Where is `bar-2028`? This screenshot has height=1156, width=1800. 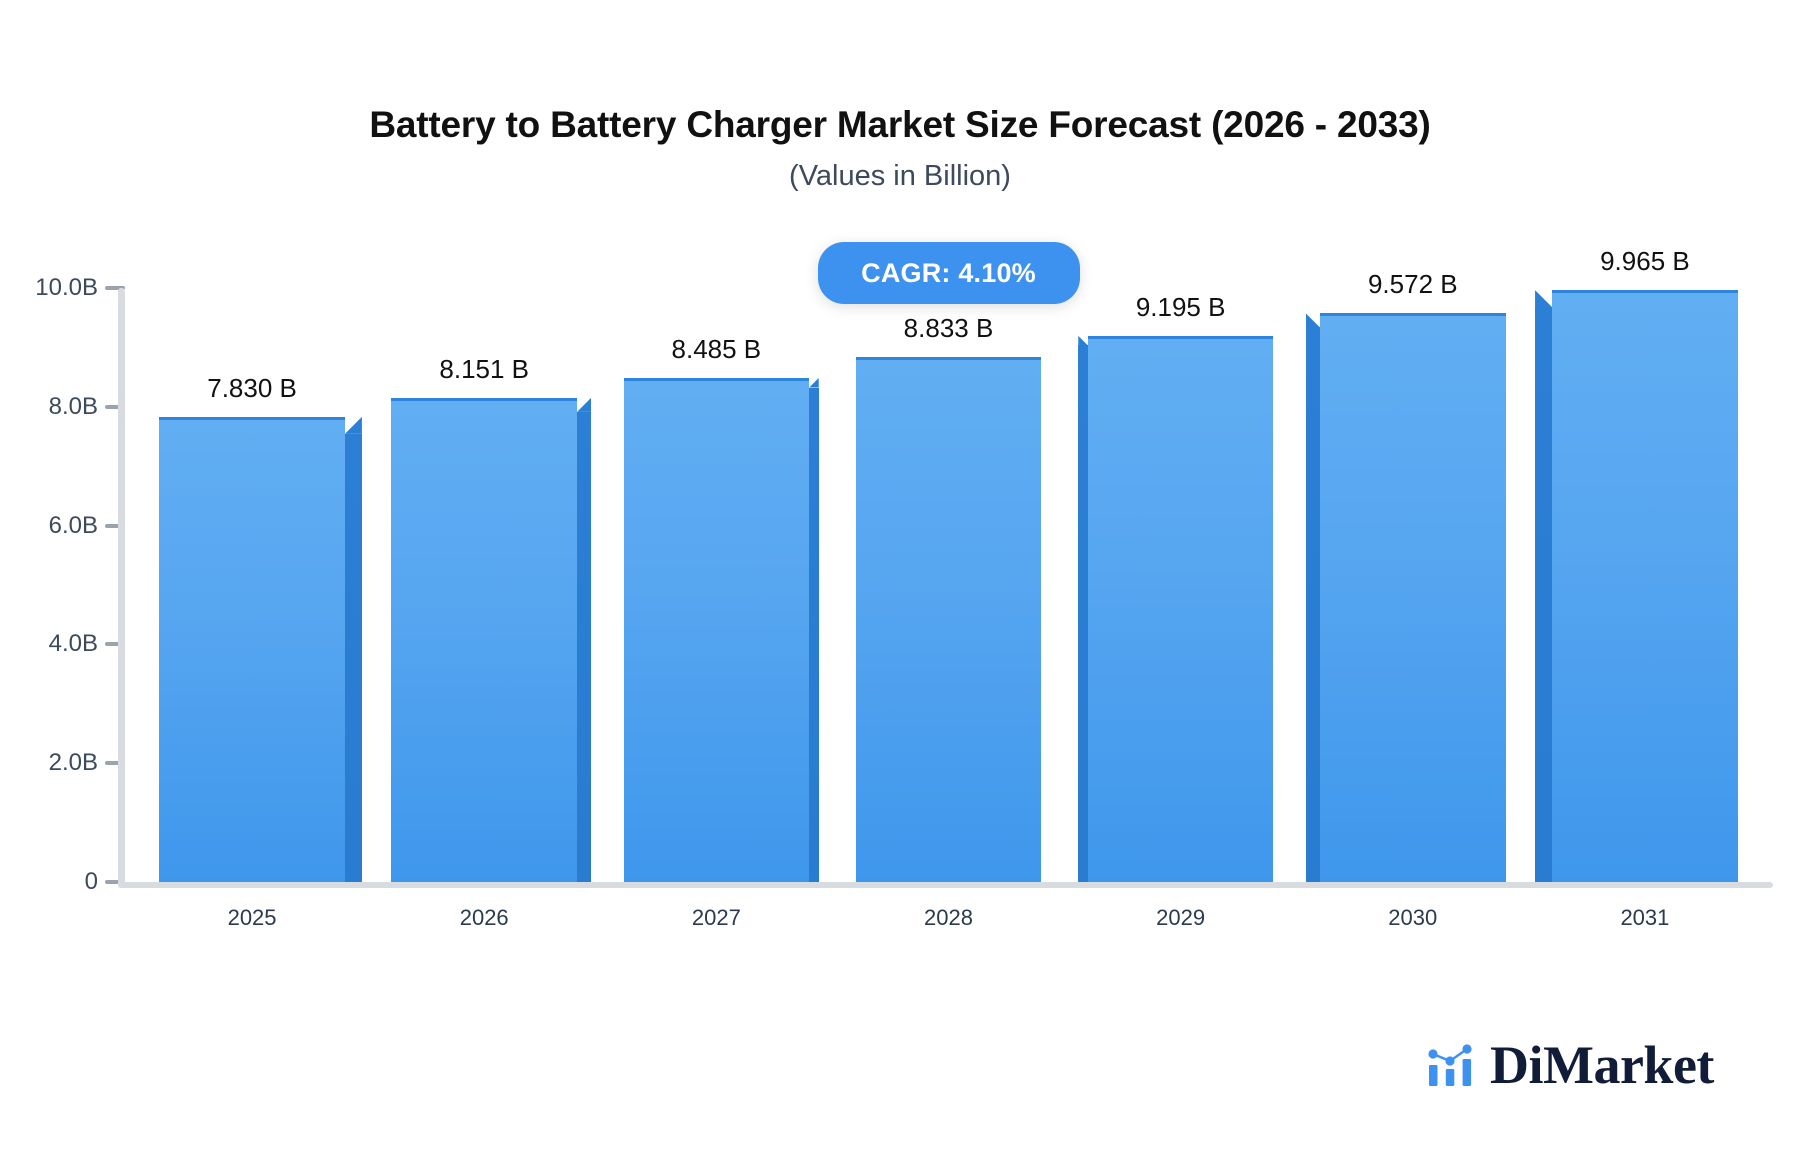
bar-2028 is located at coordinates (948, 619).